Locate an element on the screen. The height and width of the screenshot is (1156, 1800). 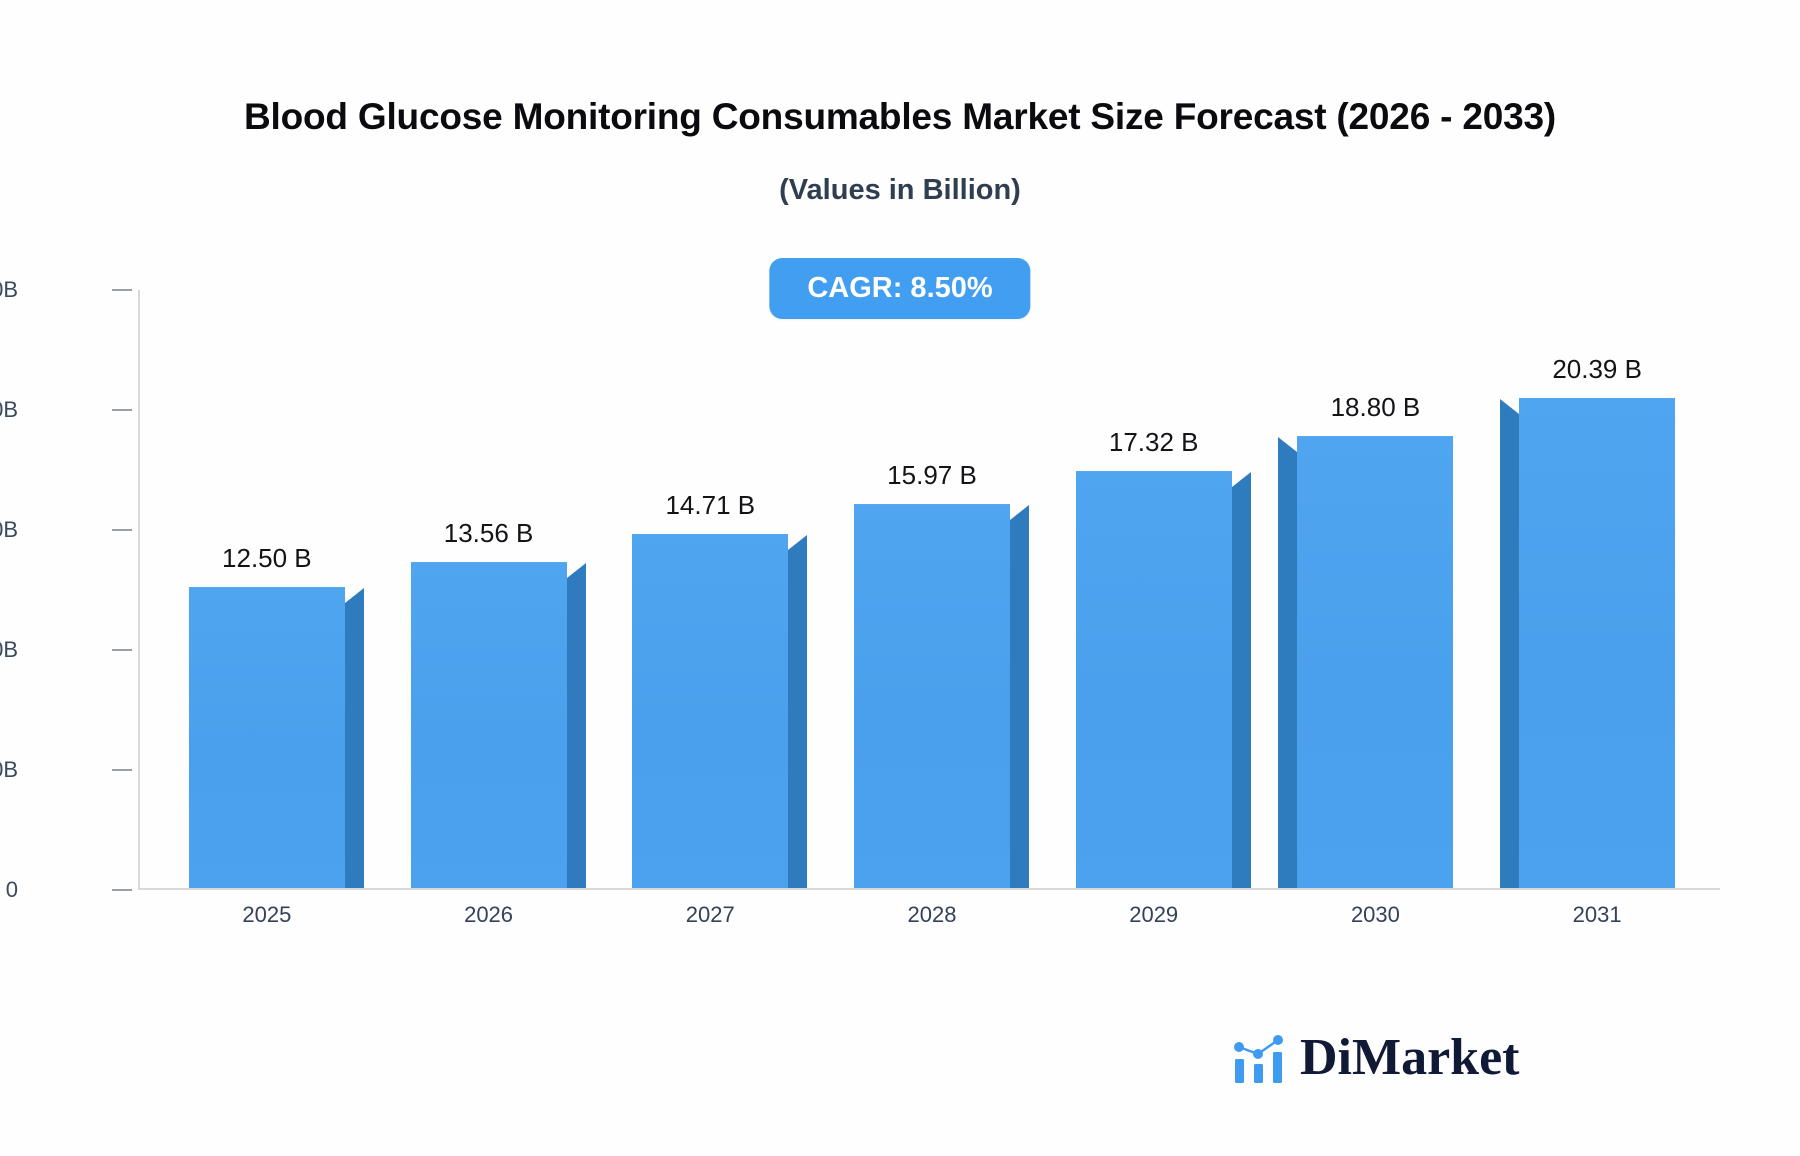
bar-value-label: 18.80 B is located at coordinates (1375, 406).